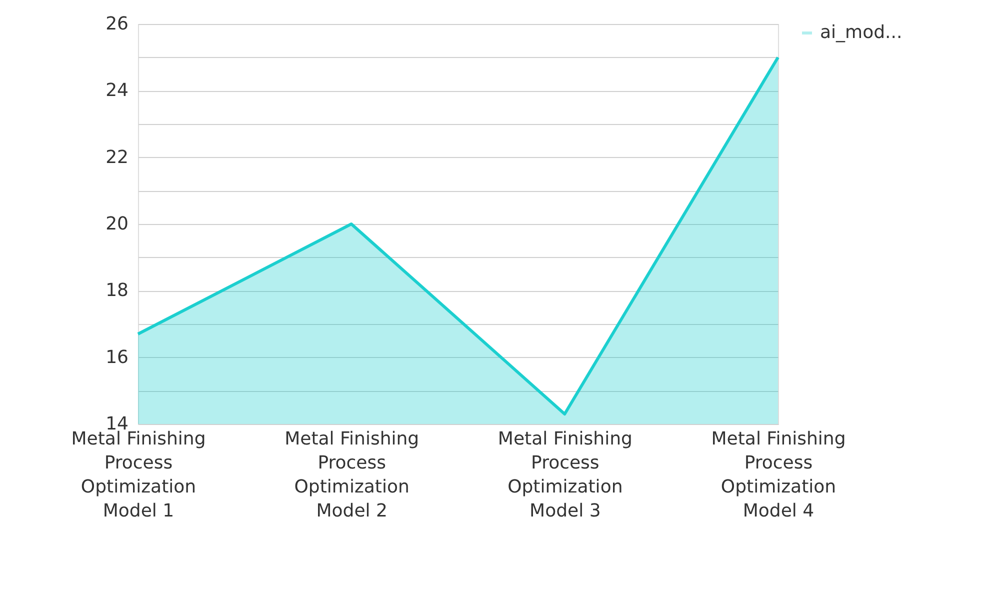  I want to click on y-tick-label: 20, so click(117, 224).